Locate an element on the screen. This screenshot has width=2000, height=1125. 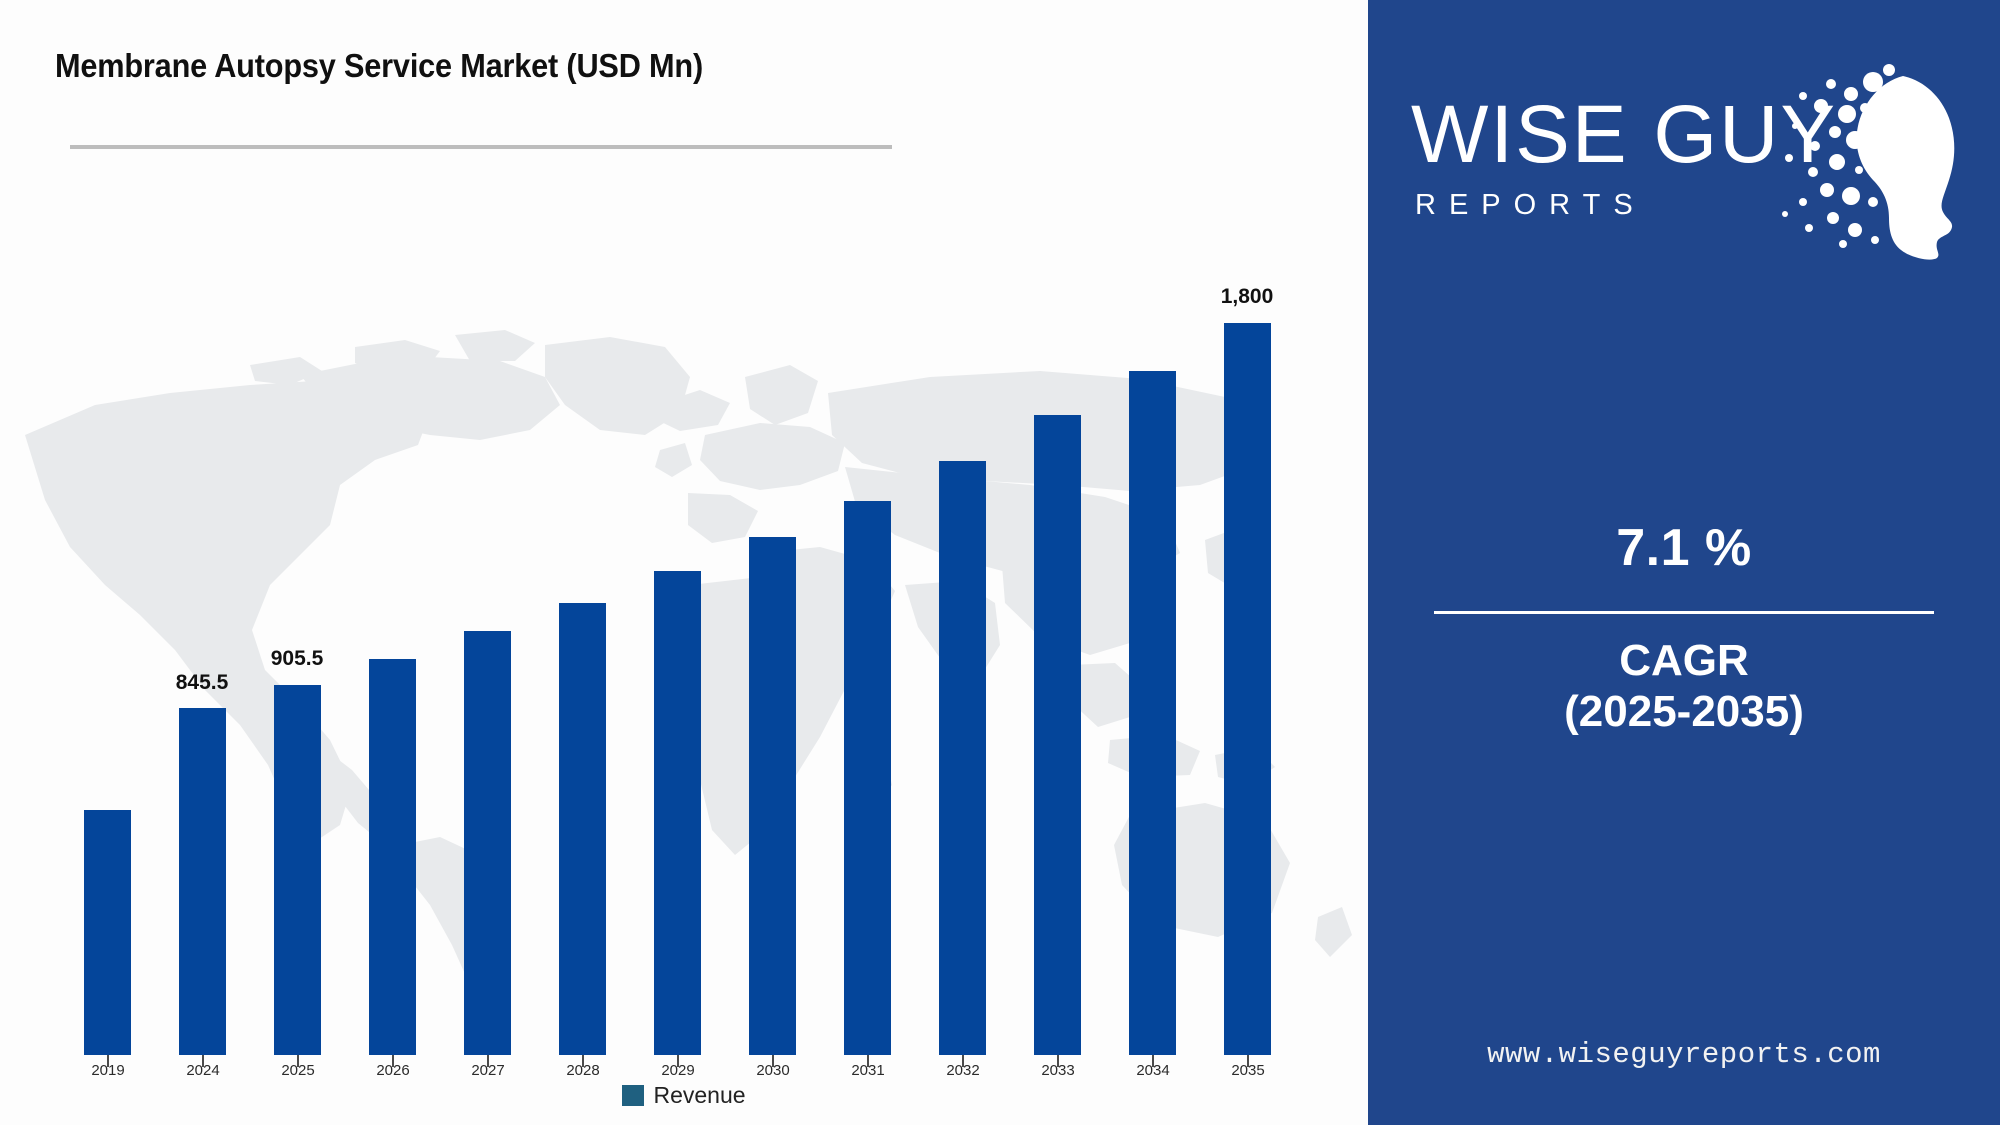
bar-value-label-2025: 905.5 is located at coordinates (297, 658).